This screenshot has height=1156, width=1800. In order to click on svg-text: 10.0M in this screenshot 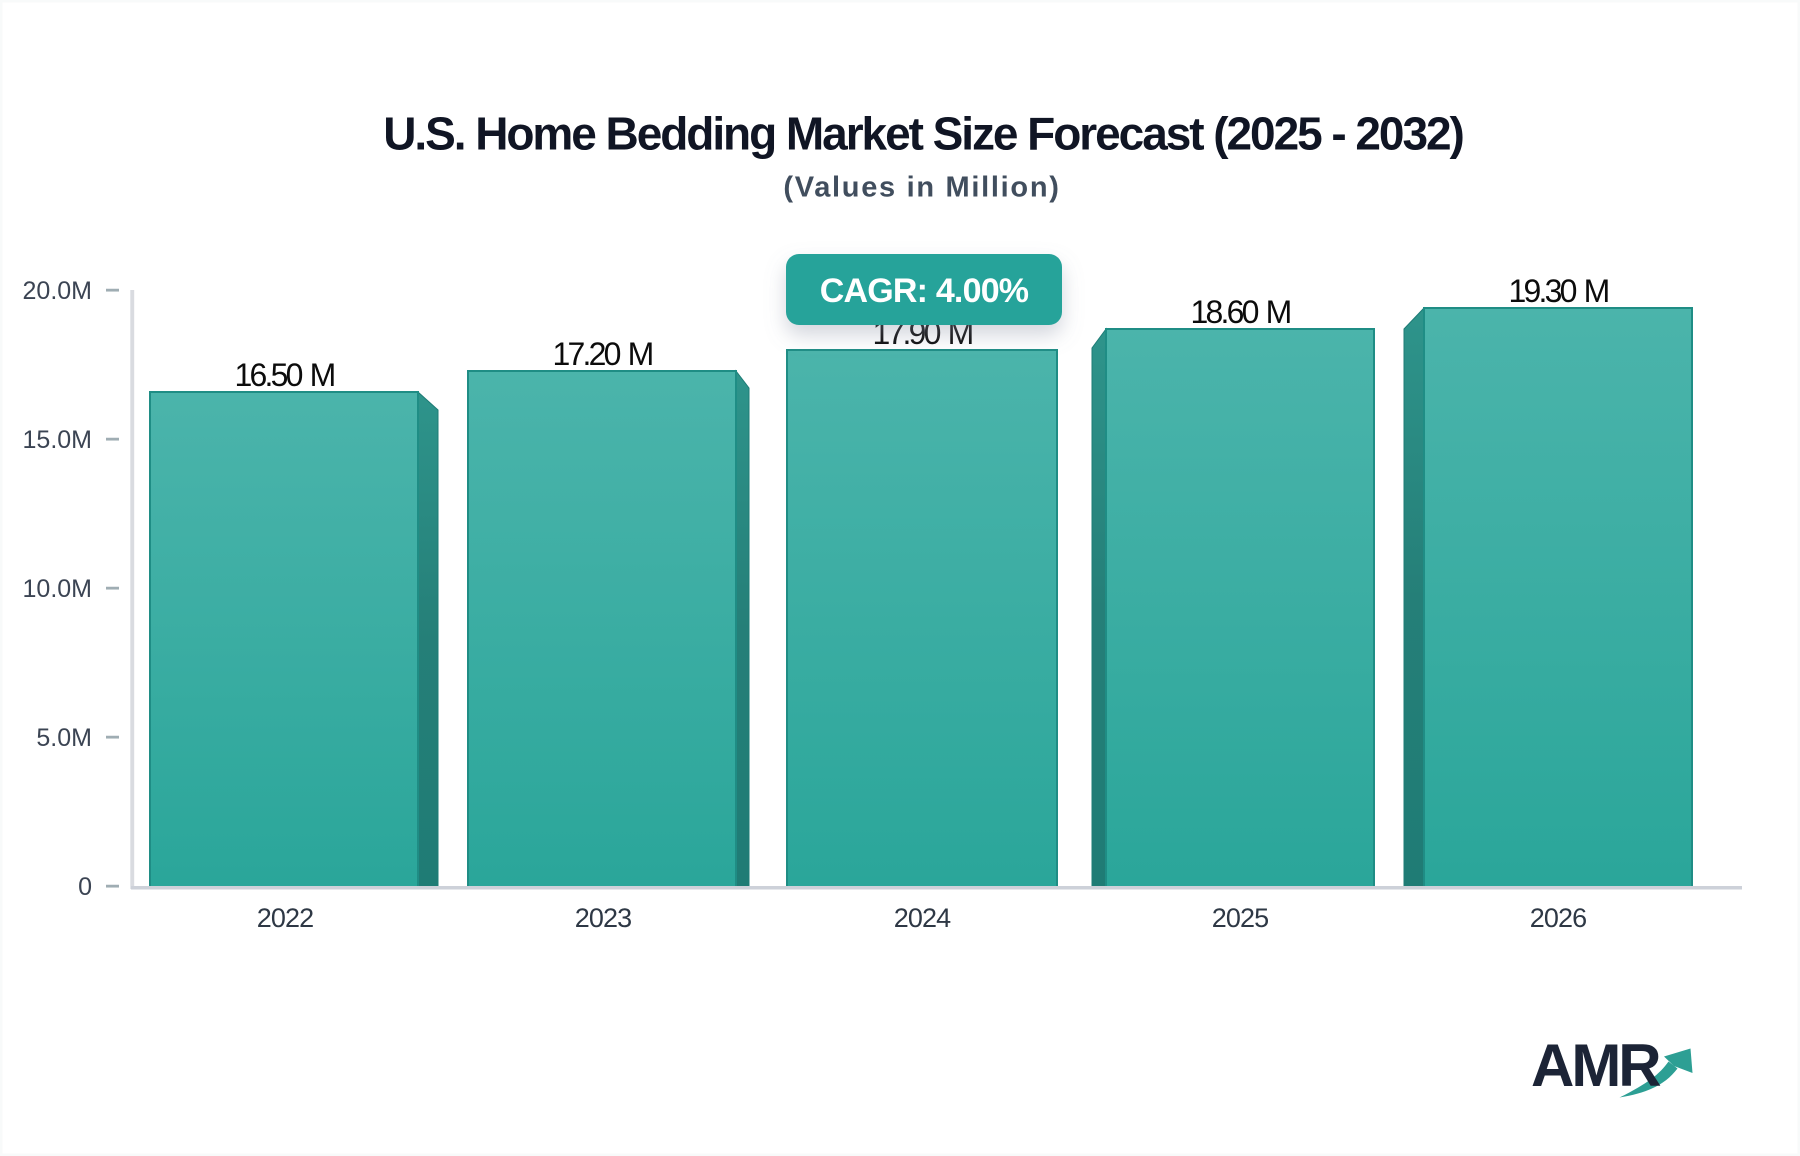, I will do `click(57, 589)`.